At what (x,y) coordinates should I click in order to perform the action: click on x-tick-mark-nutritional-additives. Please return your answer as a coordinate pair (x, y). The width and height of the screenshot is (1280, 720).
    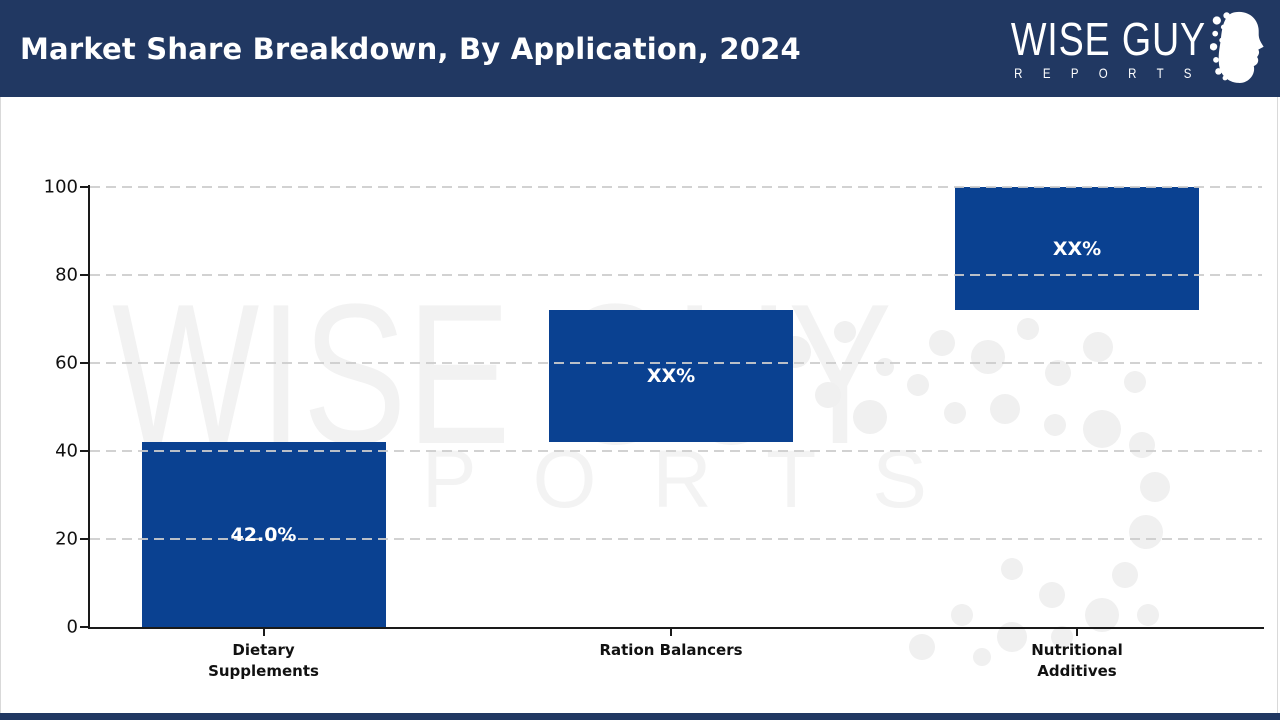
    Looking at the image, I should click on (1077, 632).